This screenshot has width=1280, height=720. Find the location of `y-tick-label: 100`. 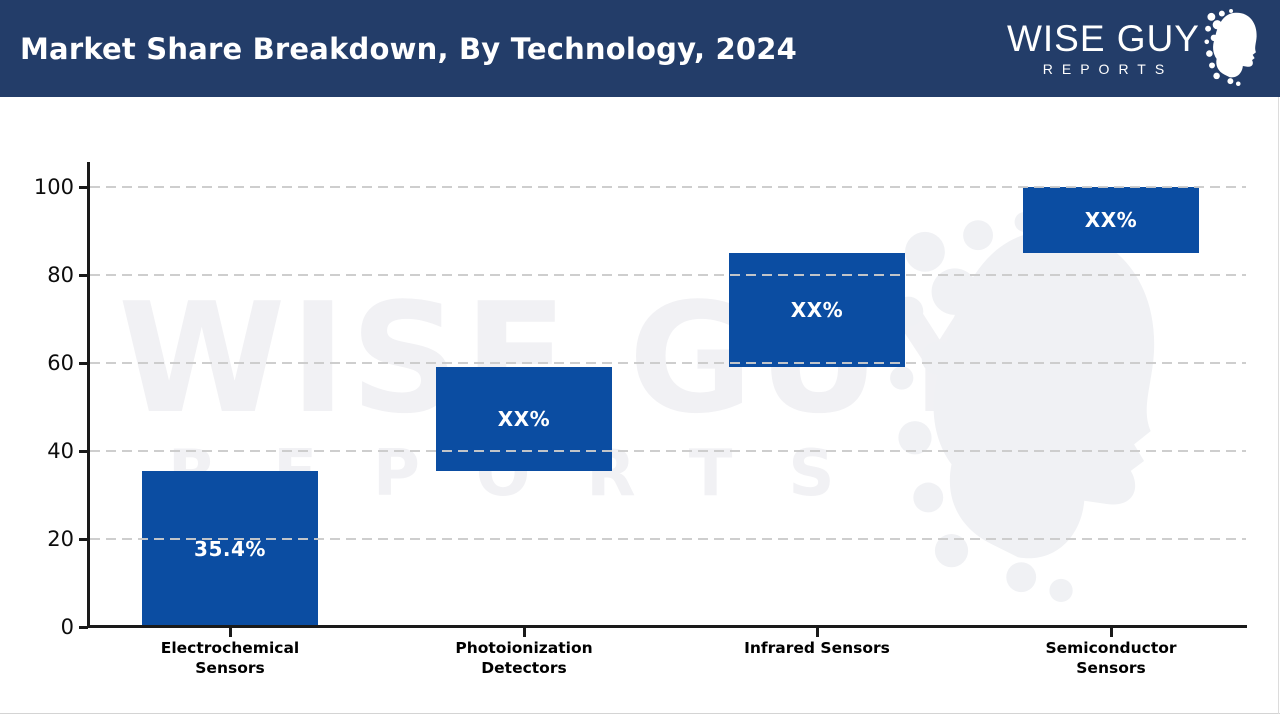

y-tick-label: 100 is located at coordinates (53, 187).